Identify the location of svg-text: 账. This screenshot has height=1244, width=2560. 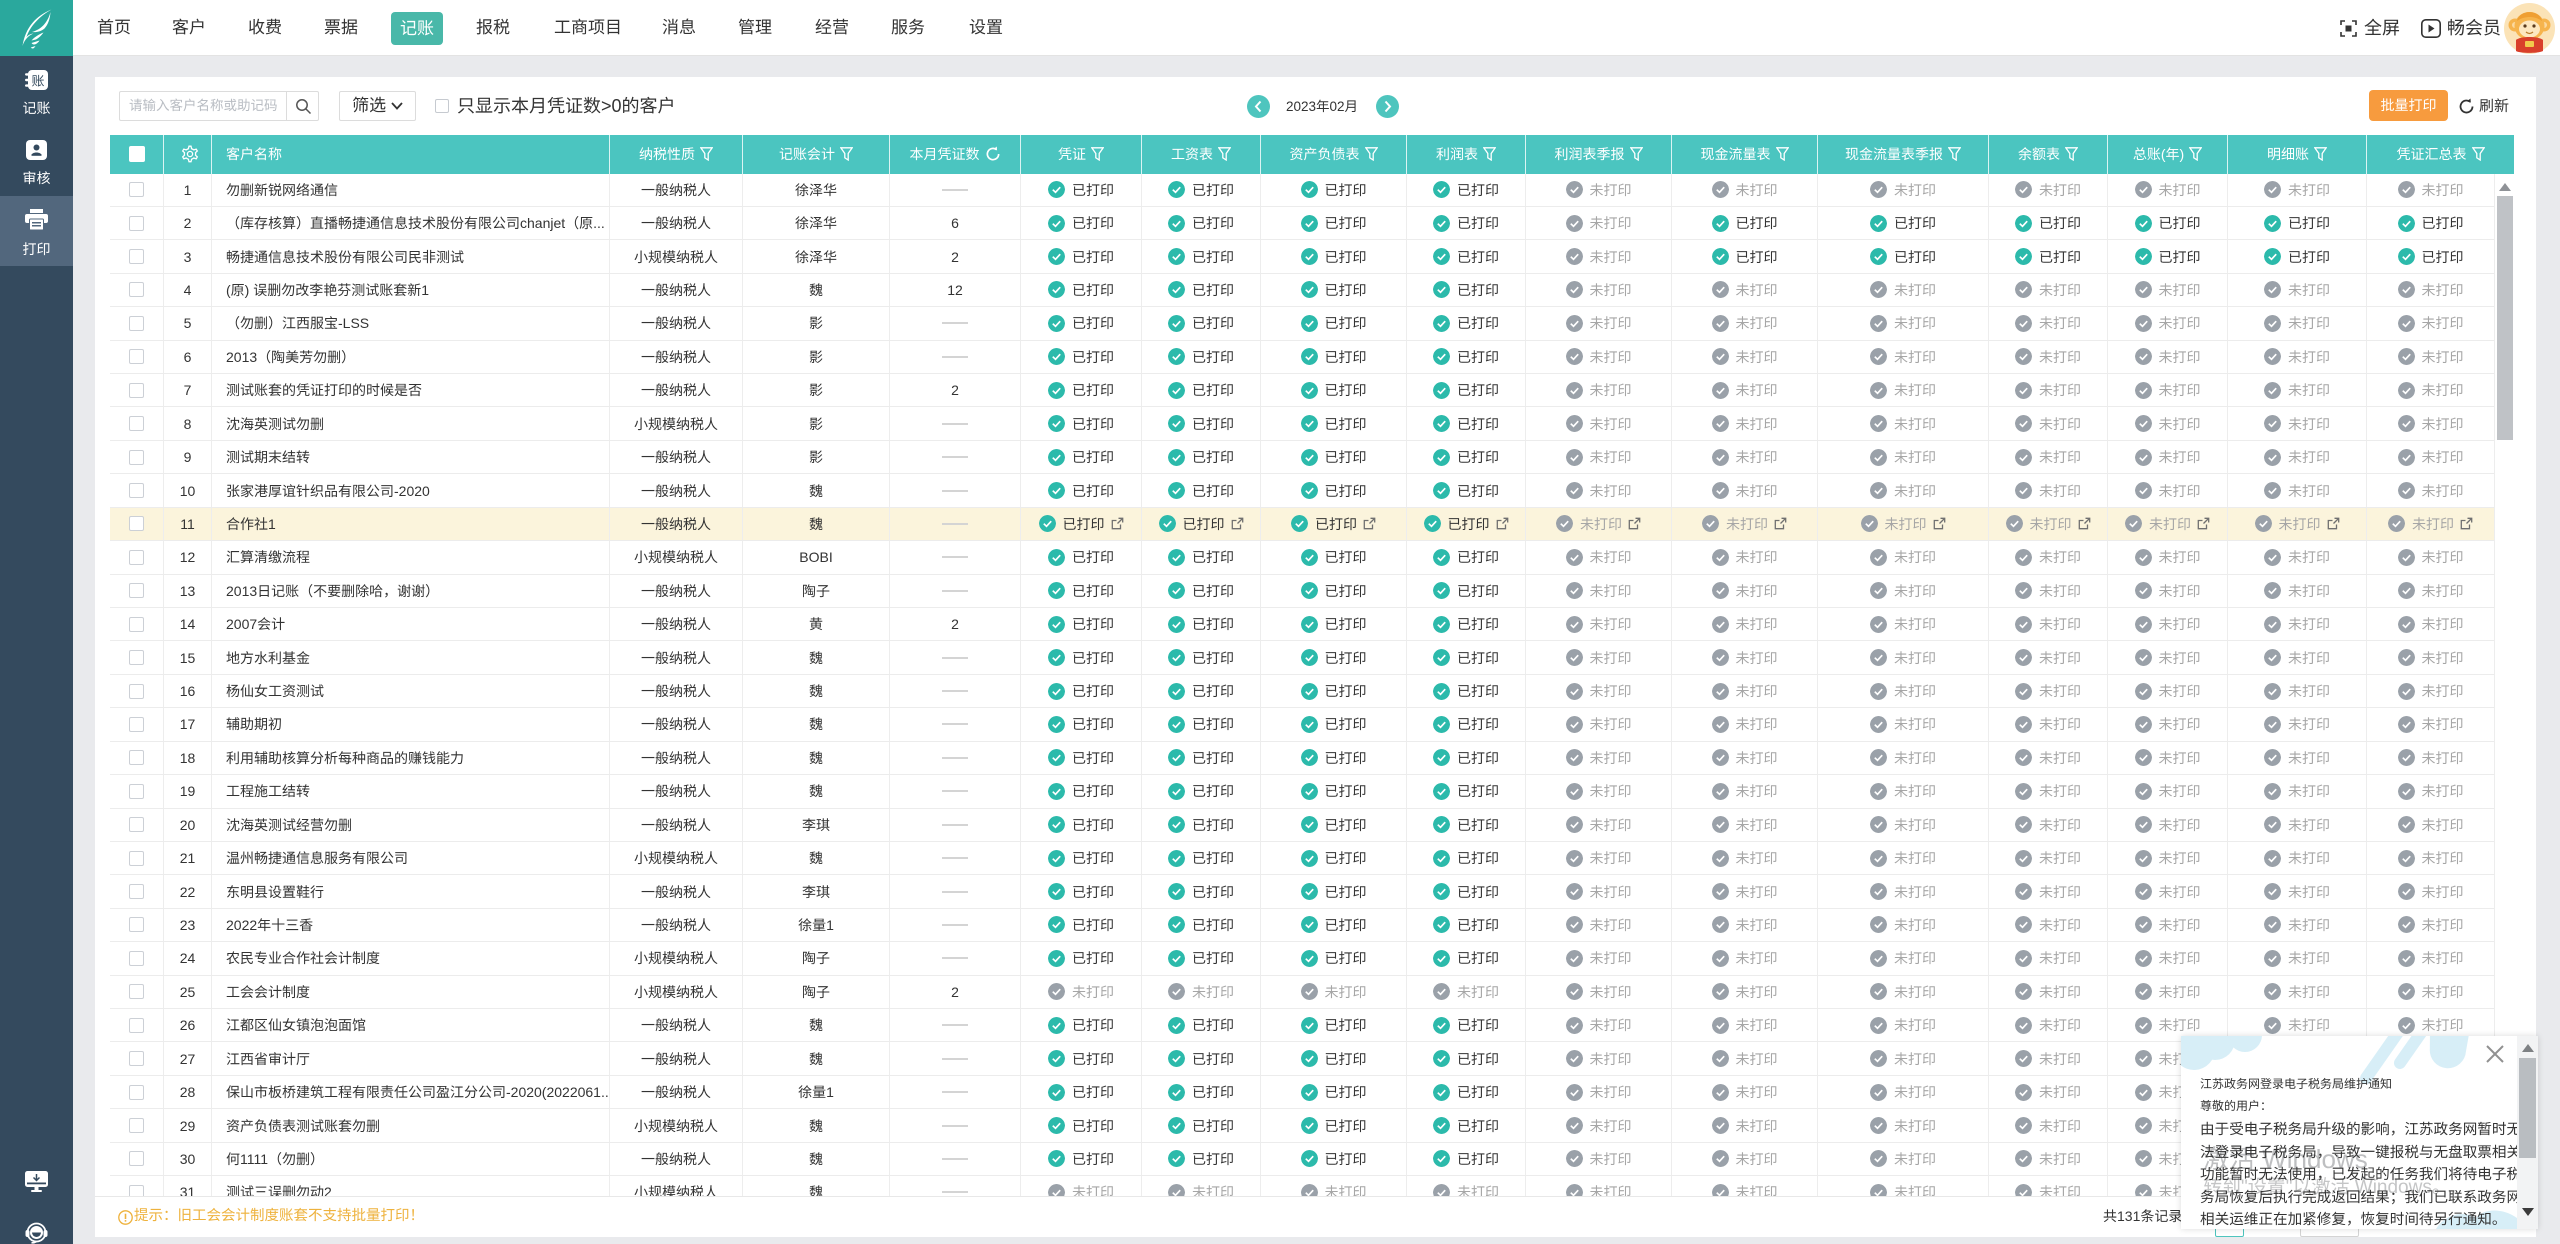
(37, 80).